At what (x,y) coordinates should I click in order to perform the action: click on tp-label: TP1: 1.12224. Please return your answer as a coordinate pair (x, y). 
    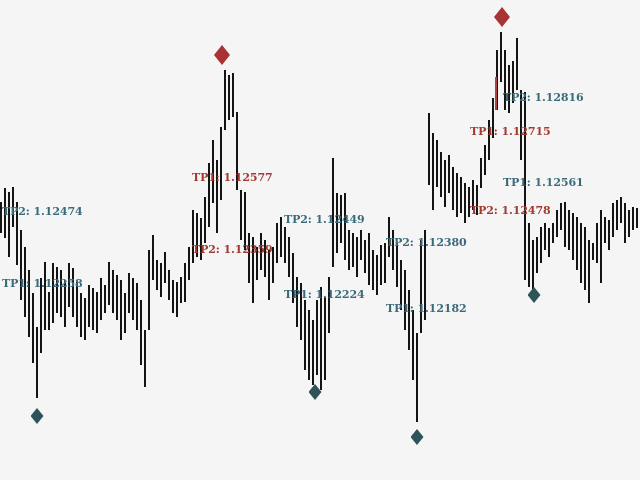
    Looking at the image, I should click on (324, 295).